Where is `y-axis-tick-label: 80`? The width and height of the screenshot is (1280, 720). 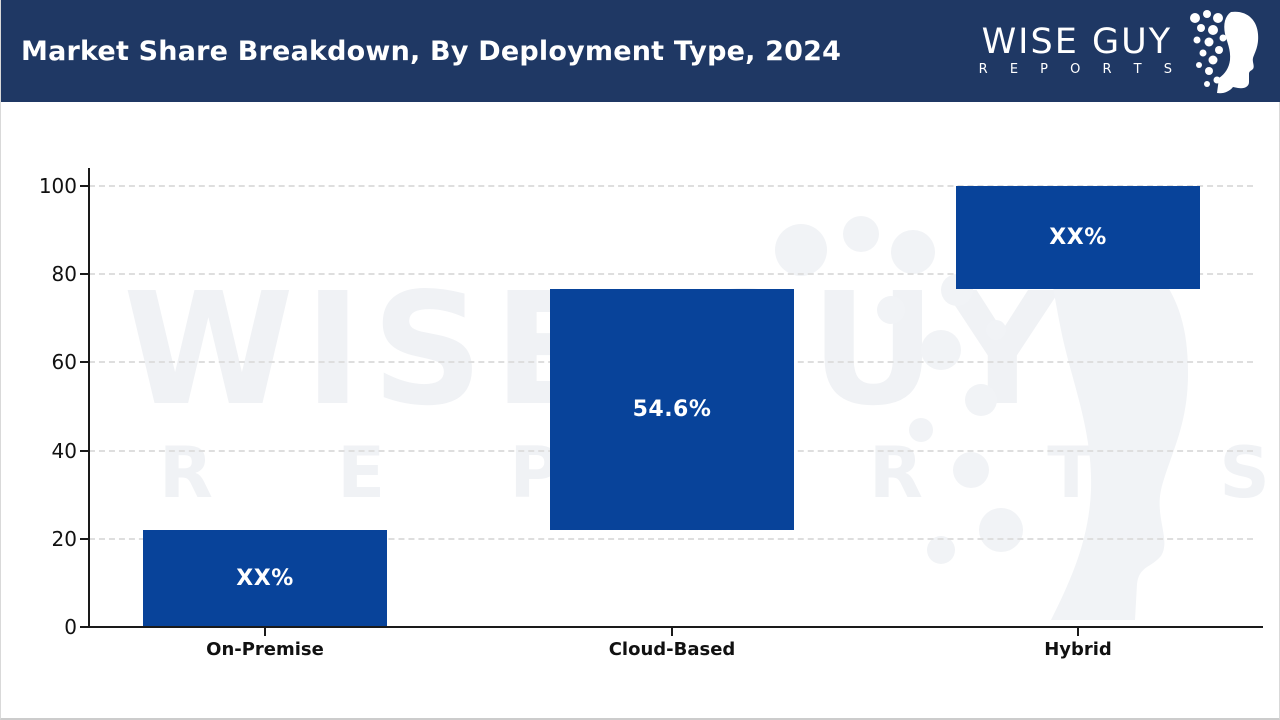
y-axis-tick-label: 80 is located at coordinates (64, 274).